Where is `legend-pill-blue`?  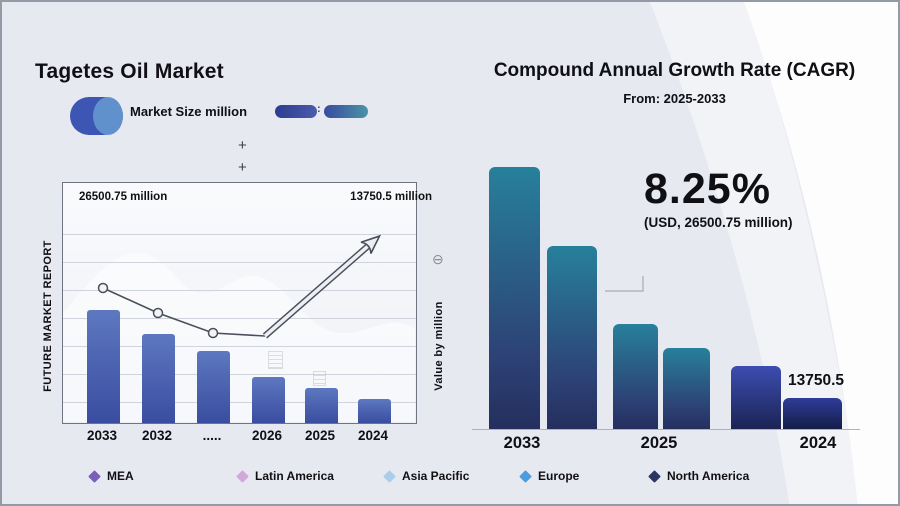
legend-pill-blue is located at coordinates (296, 111).